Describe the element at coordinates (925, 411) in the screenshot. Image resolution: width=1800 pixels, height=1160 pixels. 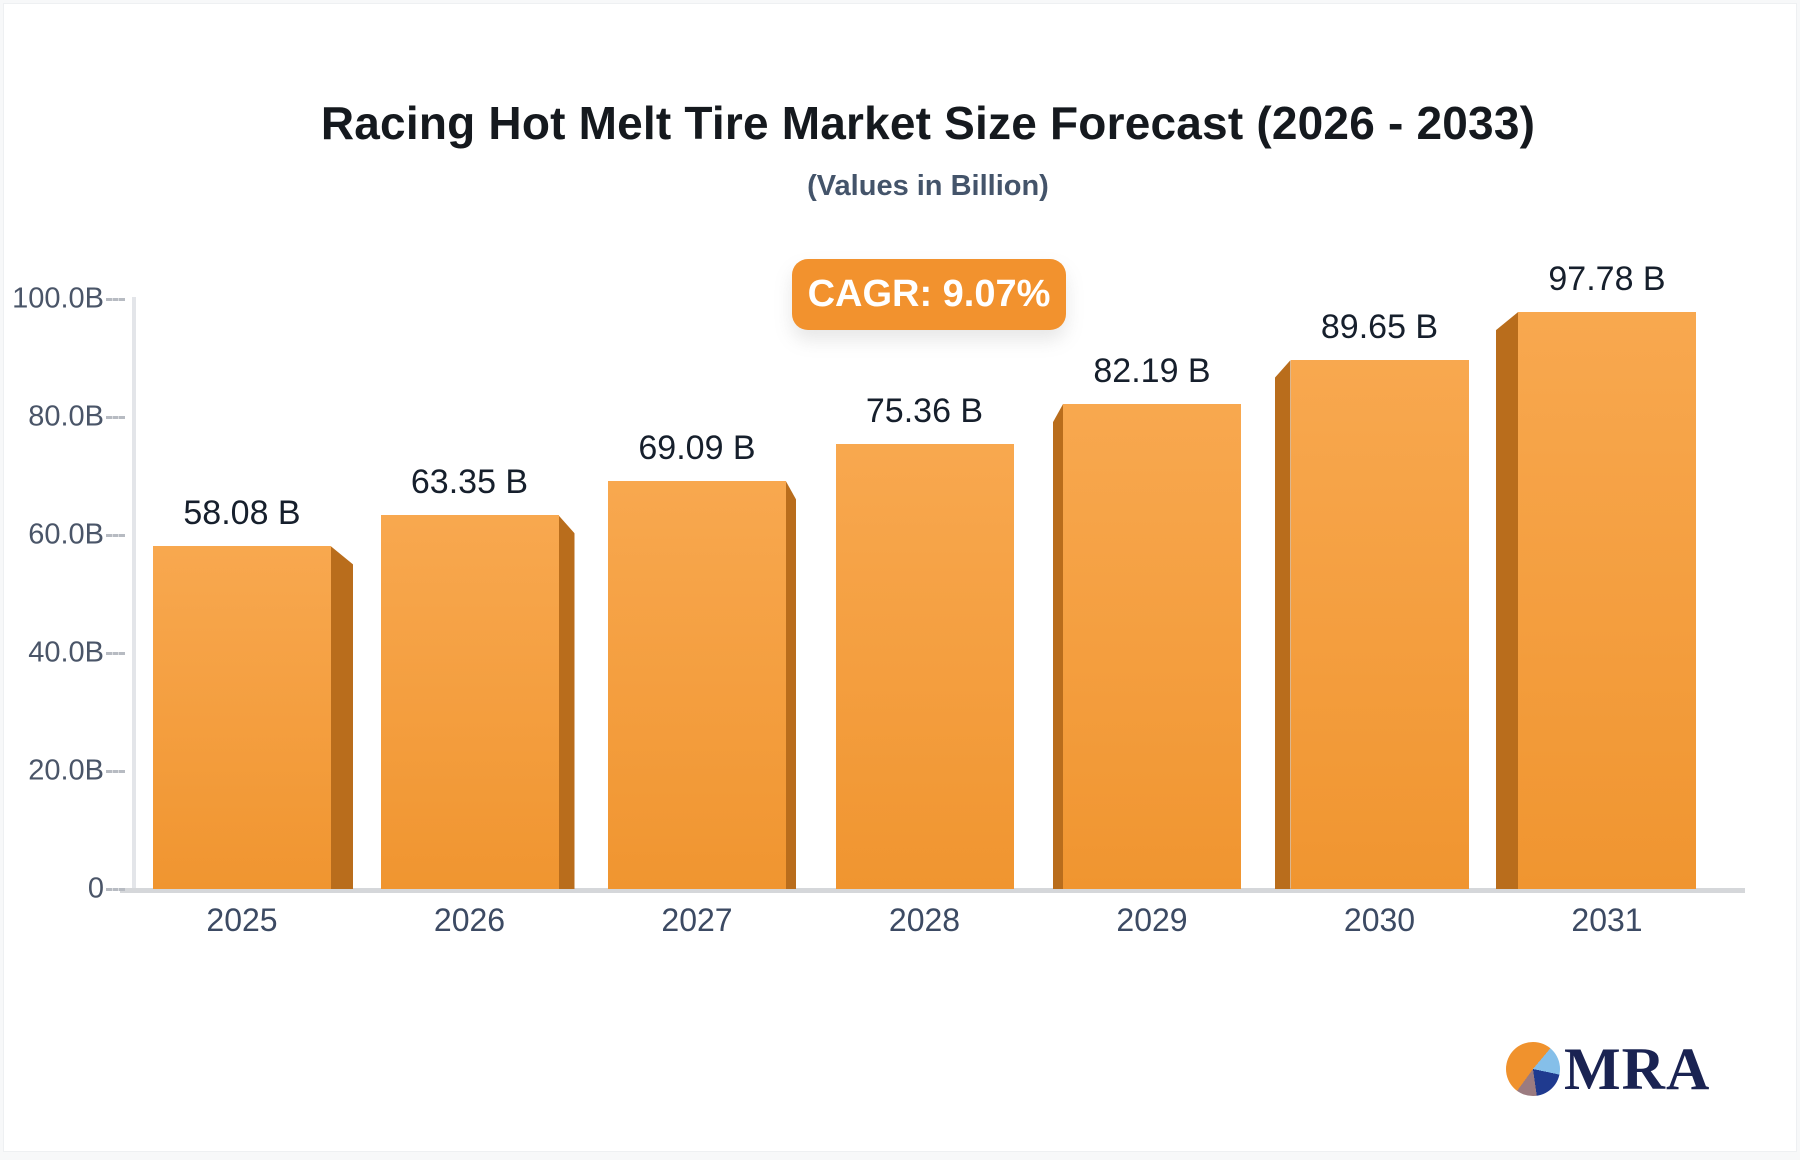
I see `bar-value-label: 75.36 B` at that location.